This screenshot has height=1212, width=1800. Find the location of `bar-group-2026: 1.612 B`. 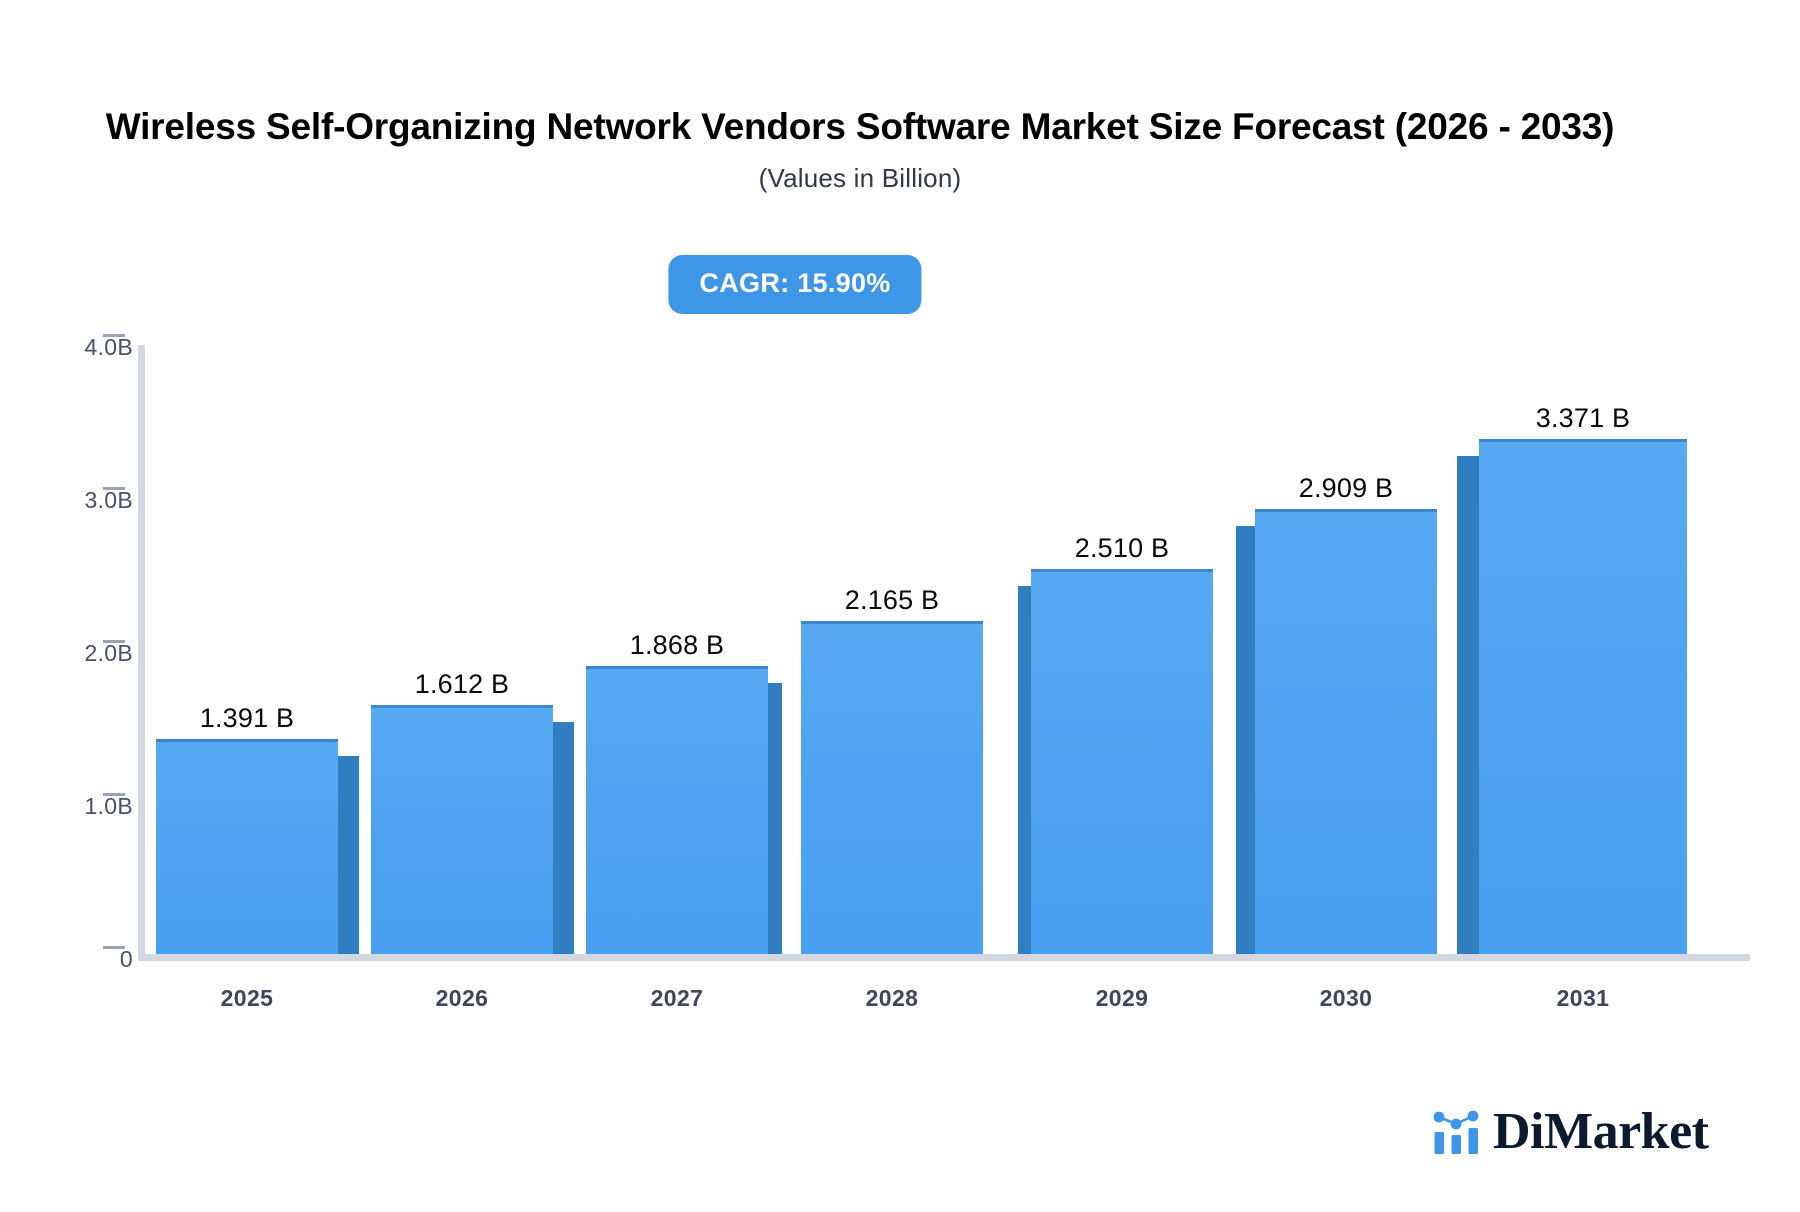

bar-group-2026: 1.612 B is located at coordinates (472, 649).